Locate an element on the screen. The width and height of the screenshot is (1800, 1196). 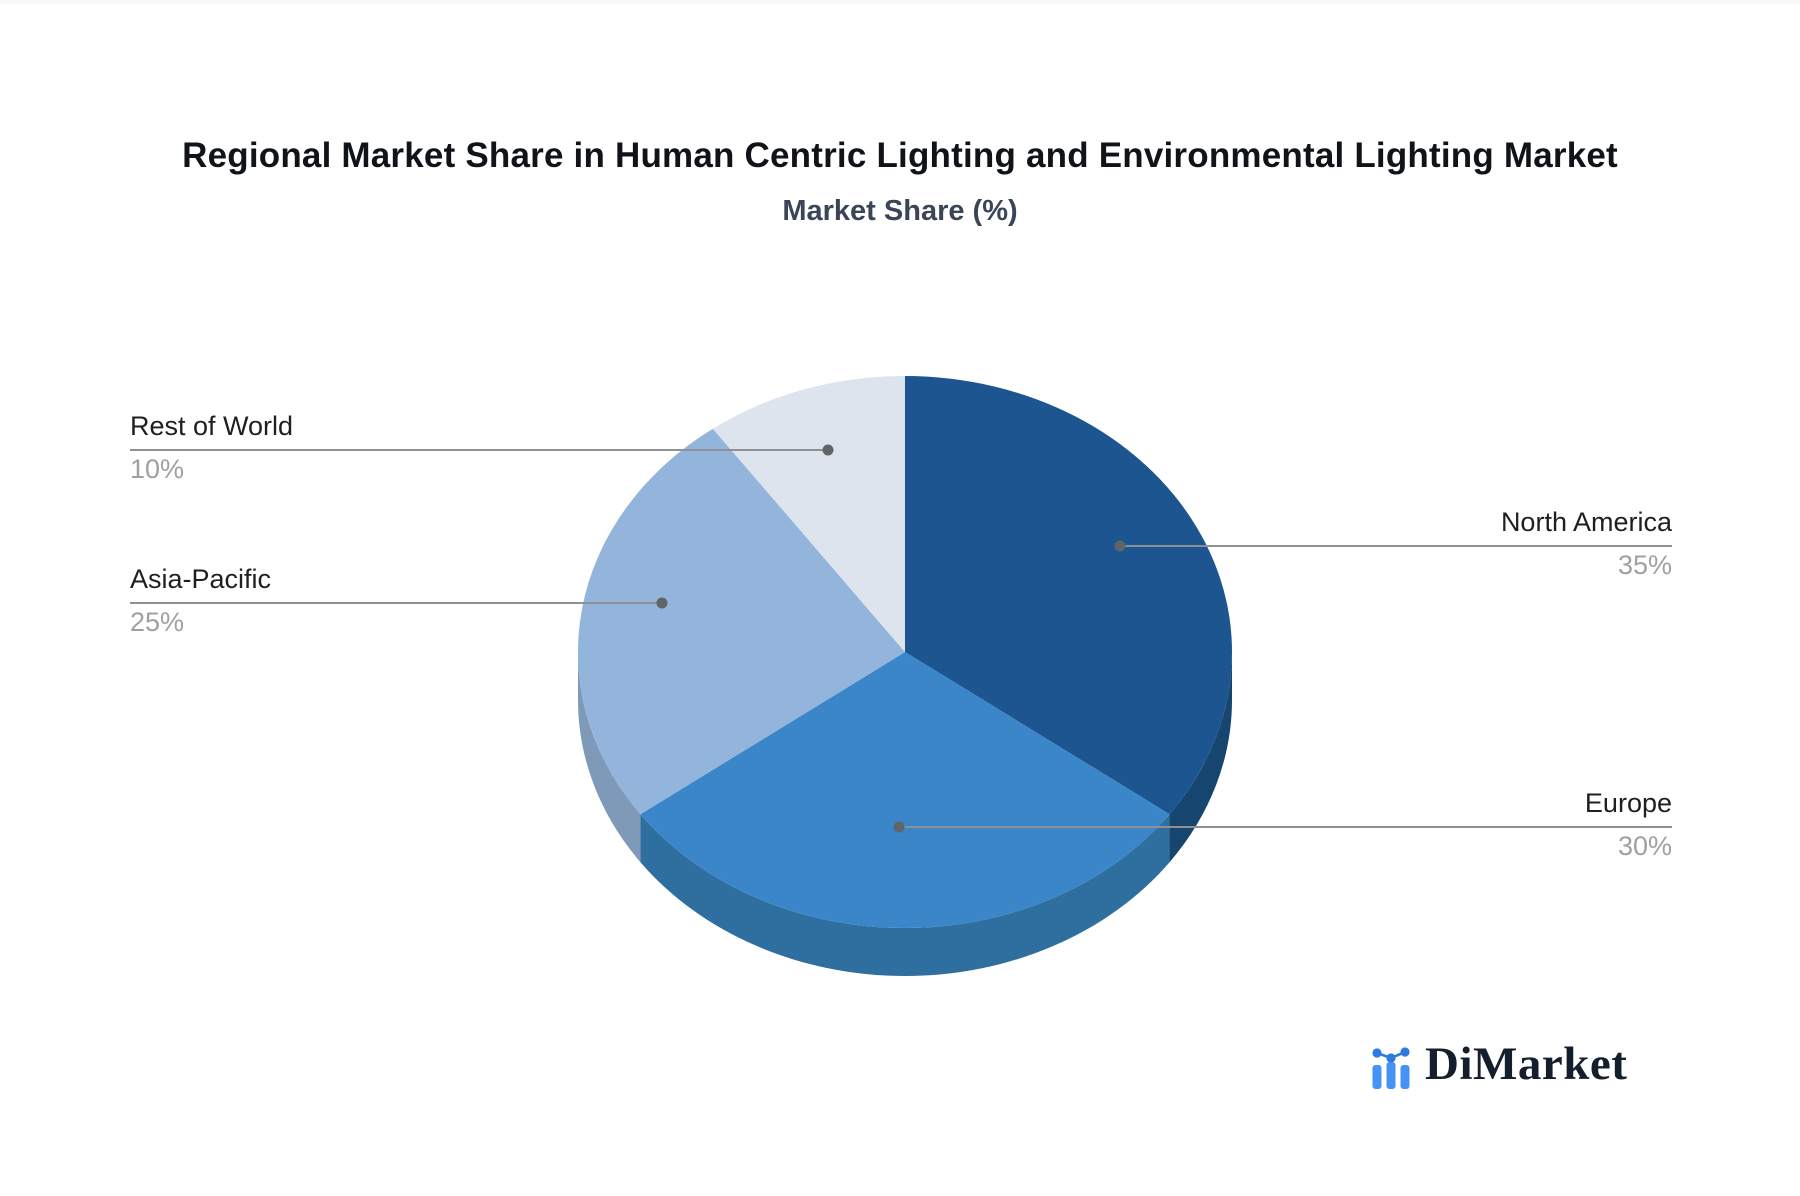
callout-label-north-america: North America is located at coordinates (1586, 522).